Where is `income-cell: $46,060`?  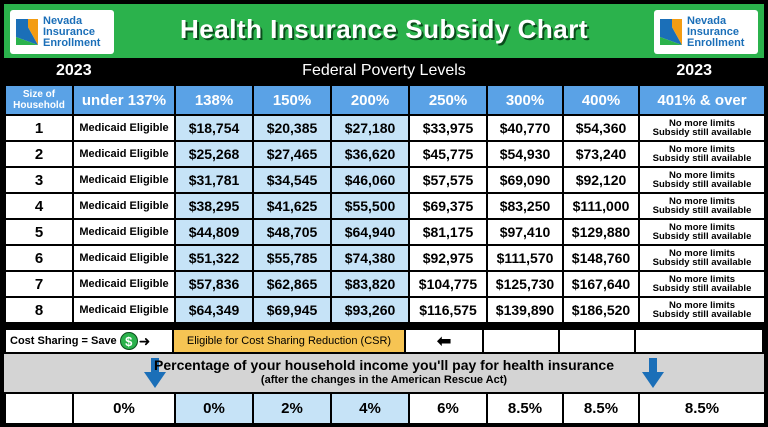 income-cell: $46,060 is located at coordinates (370, 180).